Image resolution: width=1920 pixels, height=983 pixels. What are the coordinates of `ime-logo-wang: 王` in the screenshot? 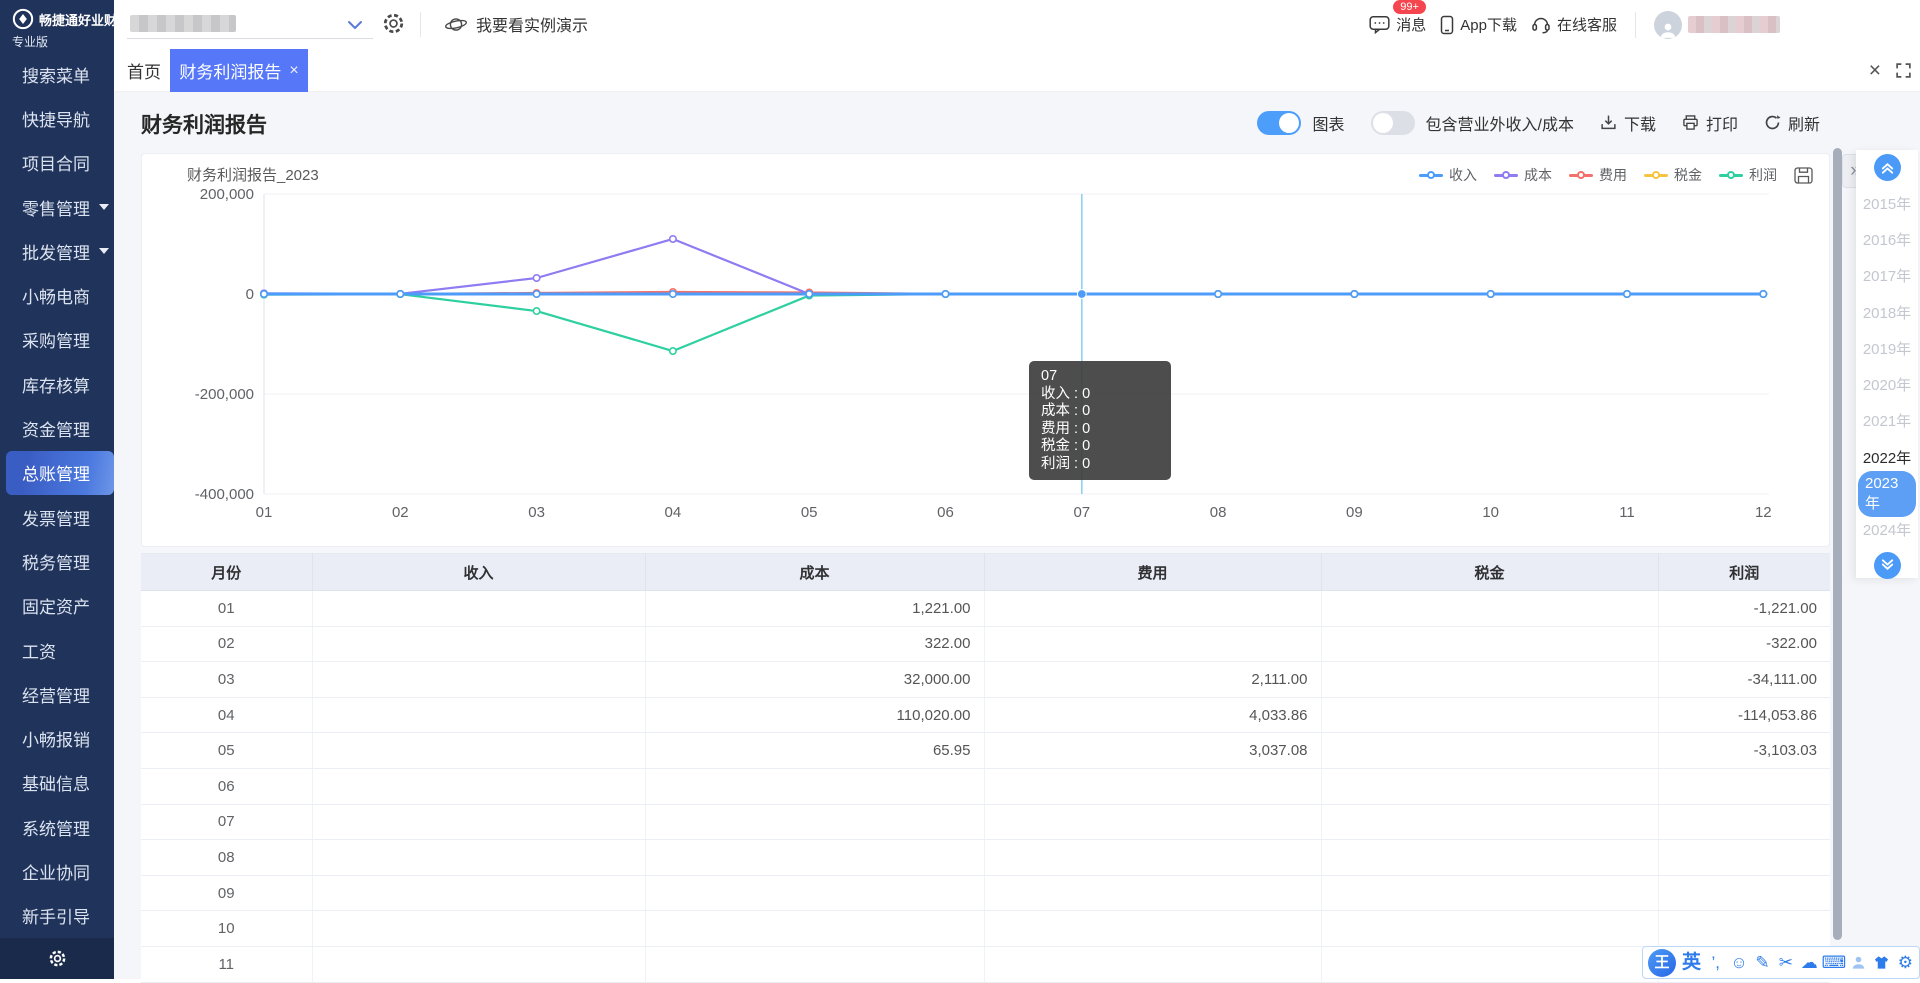 It's located at (1662, 962).